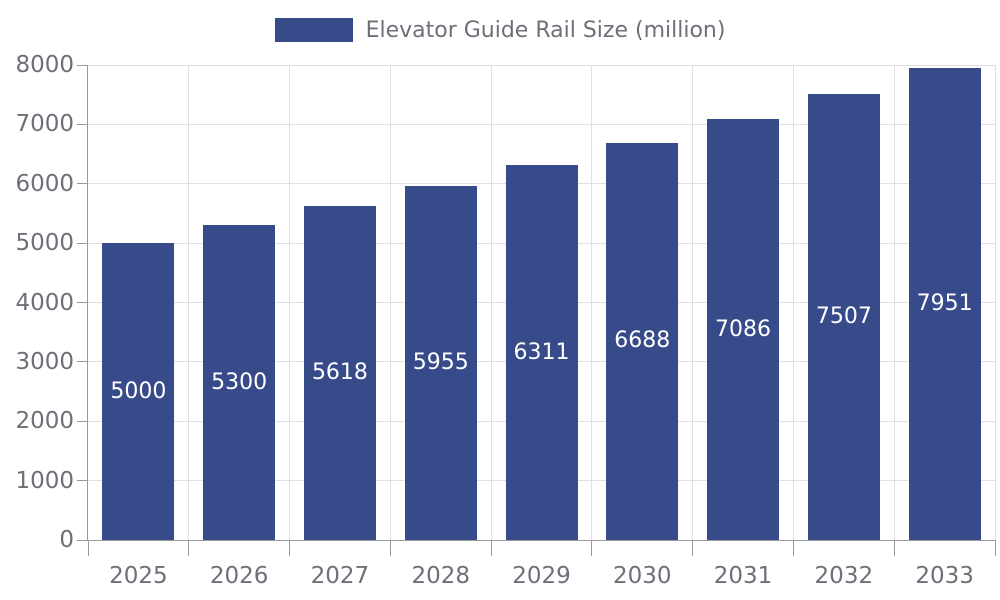 The width and height of the screenshot is (1000, 600). I want to click on x-tick-label: 2026, so click(239, 576).